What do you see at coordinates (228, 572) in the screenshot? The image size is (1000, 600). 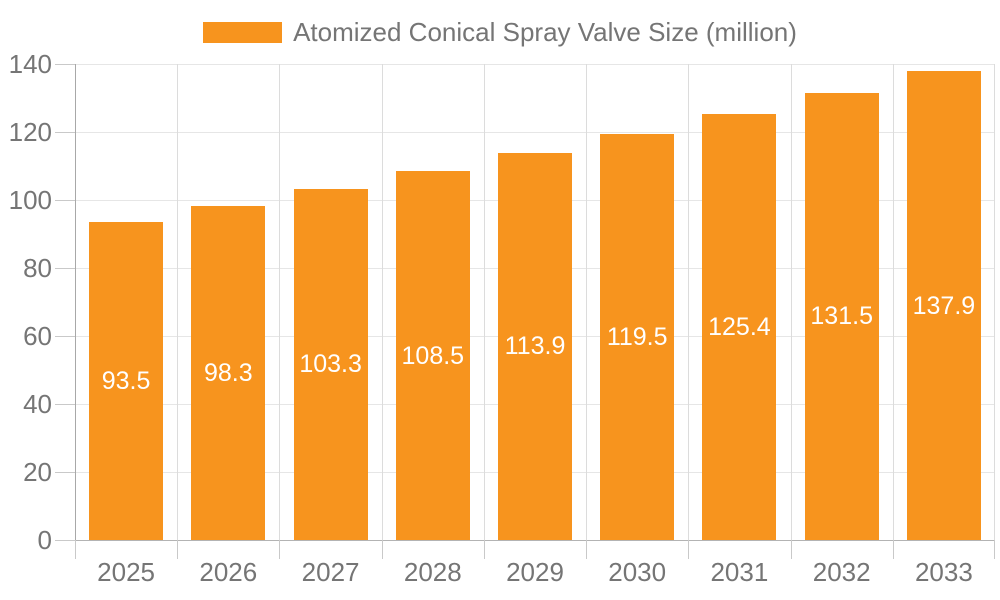 I see `x-axis-tick-label: 2026` at bounding box center [228, 572].